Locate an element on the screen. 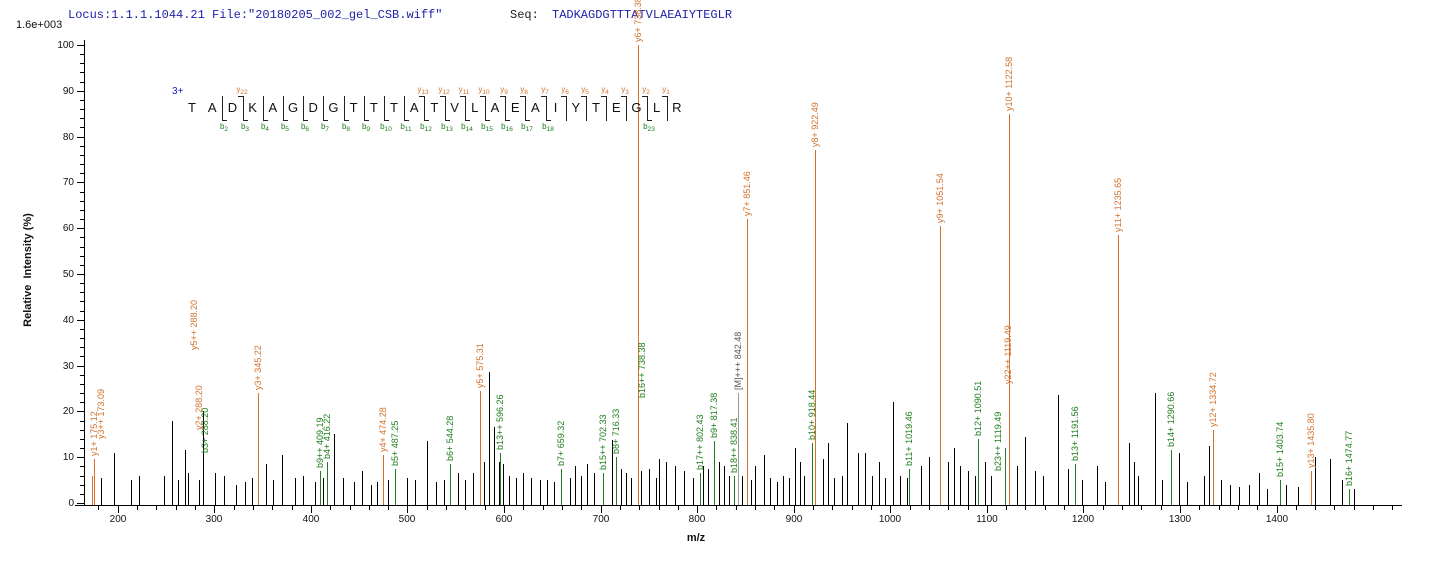 Image resolution: width=1436 pixels, height=562 pixels. b-ion-label: b6 is located at coordinates (305, 127).